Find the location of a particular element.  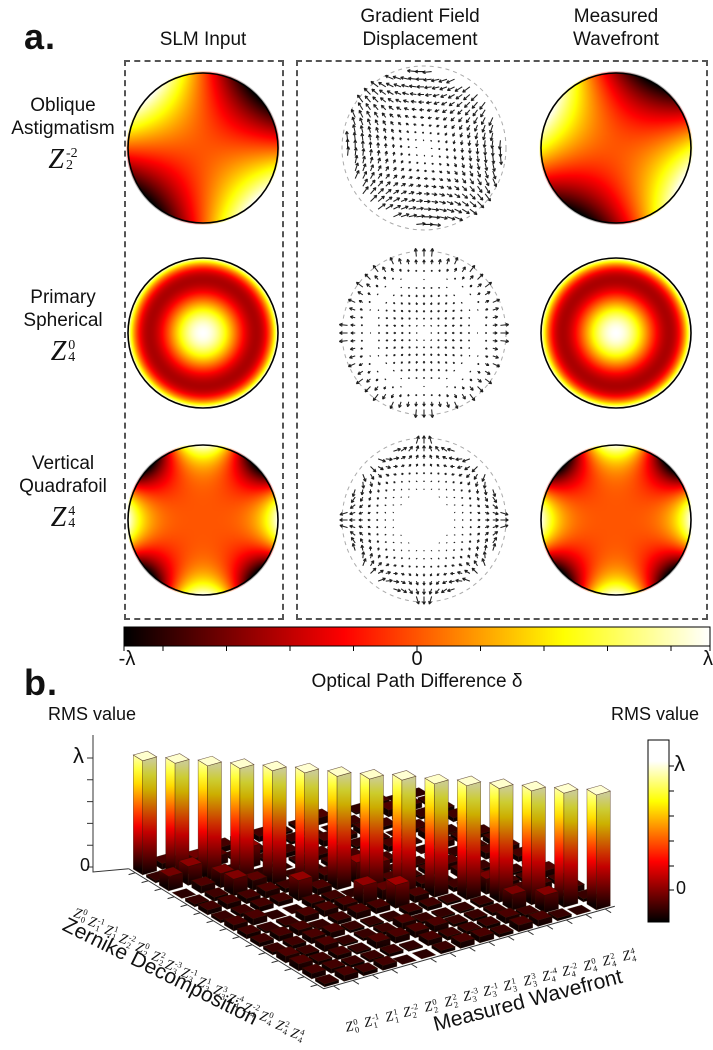

panel-a-label: a. is located at coordinates (40, 36).